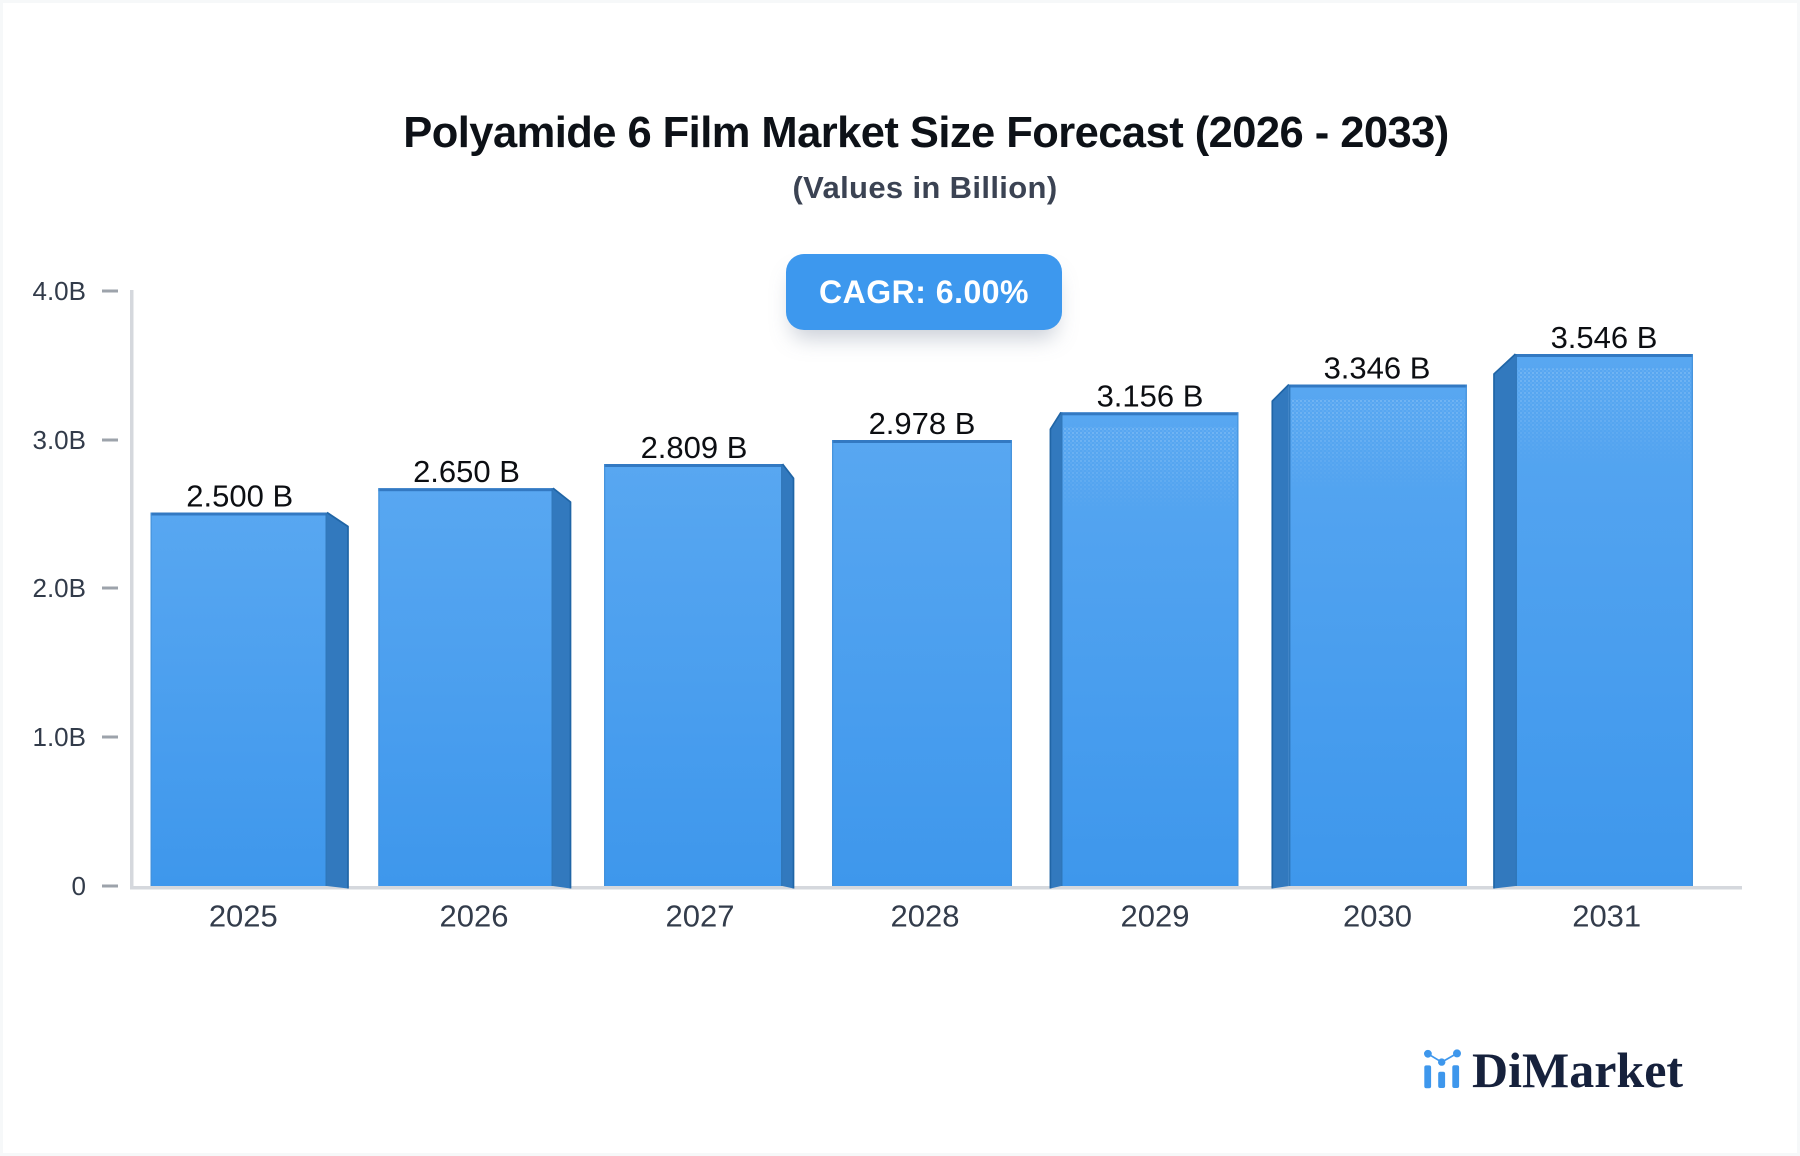 This screenshot has height=1156, width=1800. What do you see at coordinates (922, 423) in the screenshot?
I see `svg-text: 2.978 B` at bounding box center [922, 423].